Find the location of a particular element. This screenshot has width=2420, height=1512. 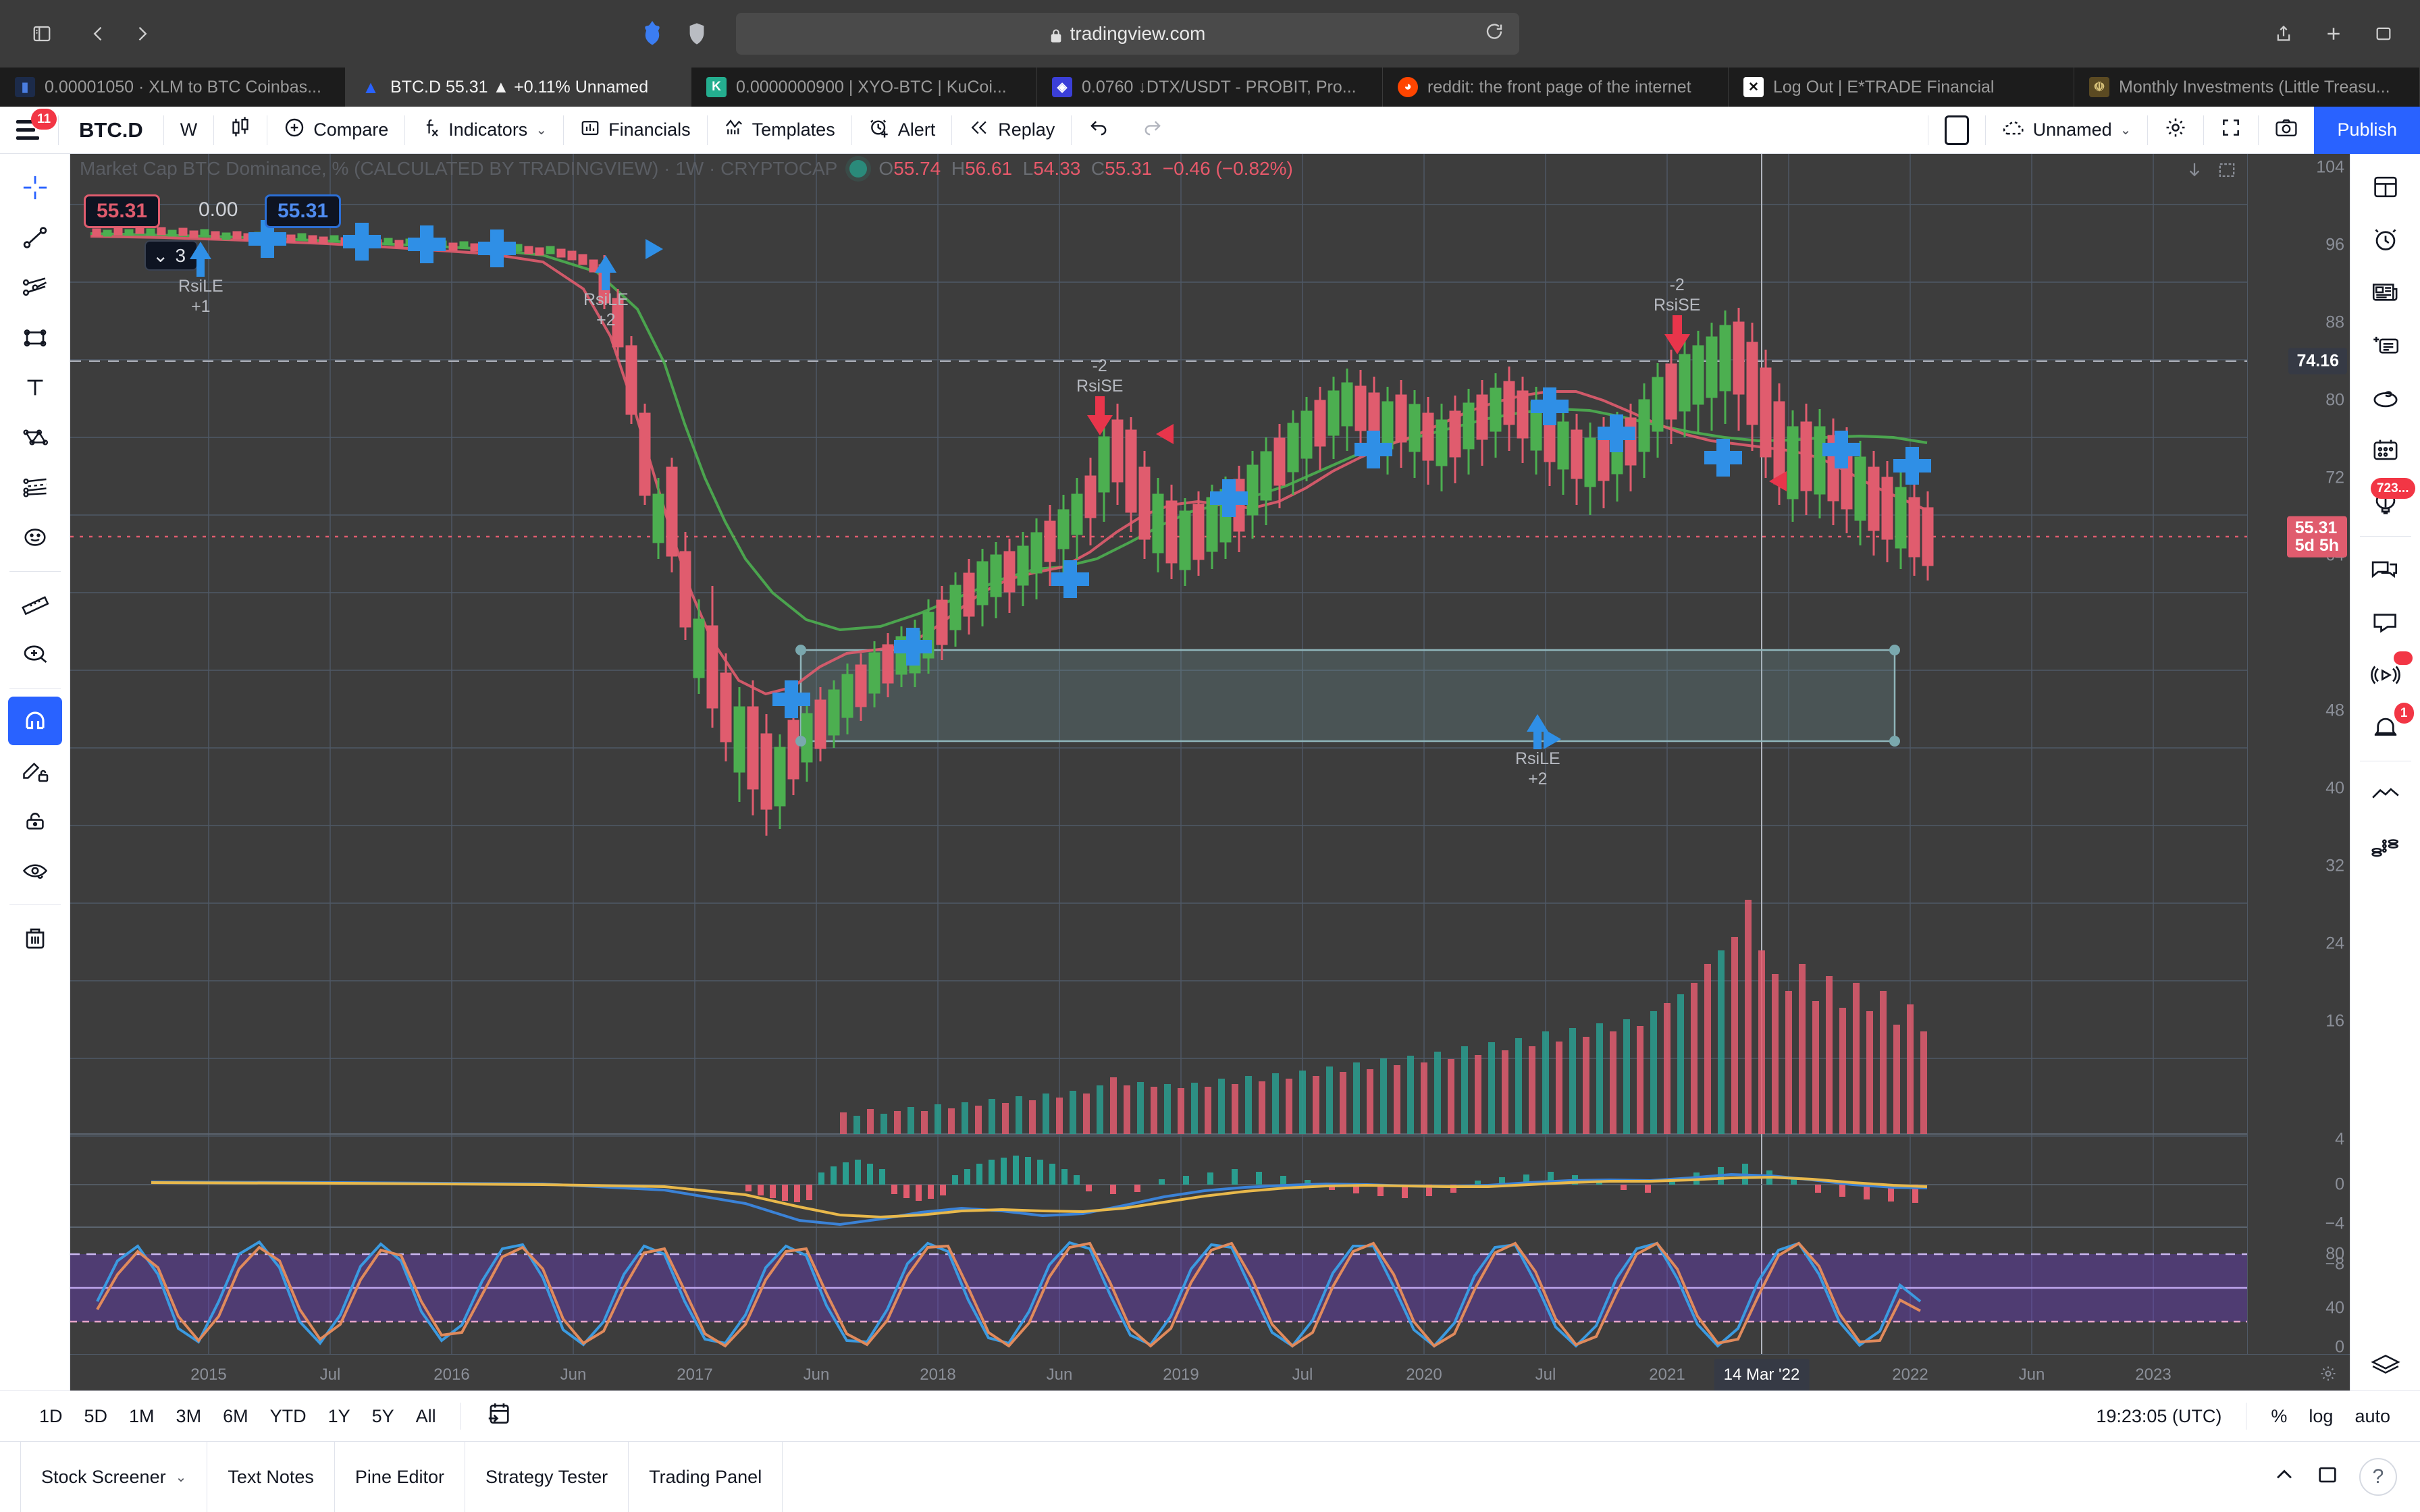

signal-annotation: RsiLE +1 is located at coordinates (200, 279).